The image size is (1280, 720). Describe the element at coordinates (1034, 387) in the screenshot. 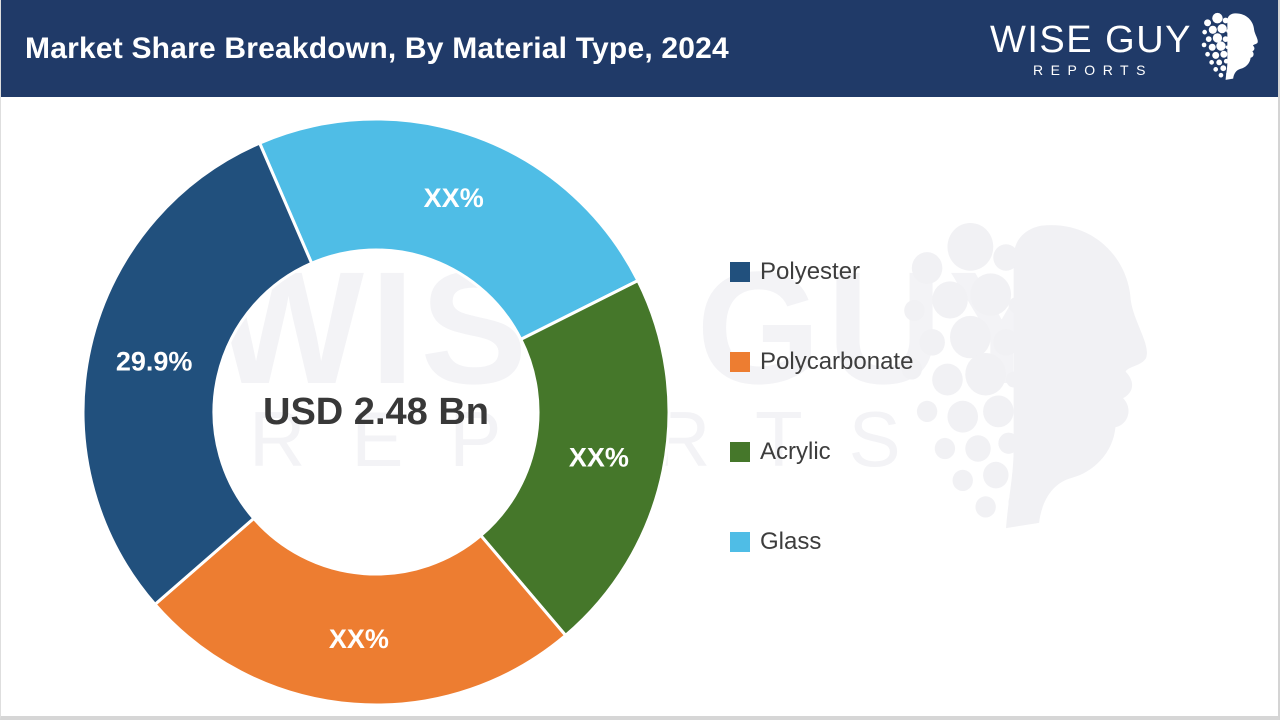

I see `watermark-head-icon` at that location.